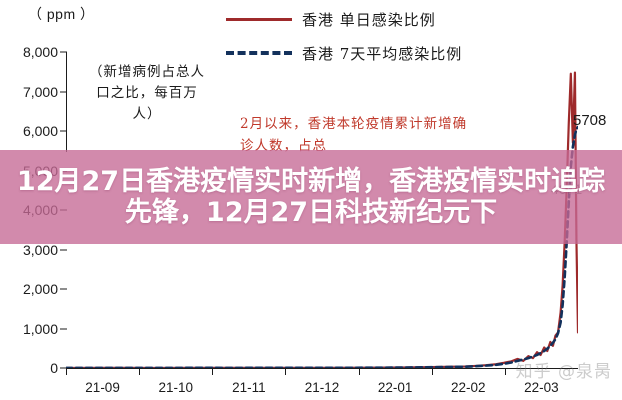 This screenshot has height=400, width=622. I want to click on x-axis-tick-label: 22-02, so click(468, 387).